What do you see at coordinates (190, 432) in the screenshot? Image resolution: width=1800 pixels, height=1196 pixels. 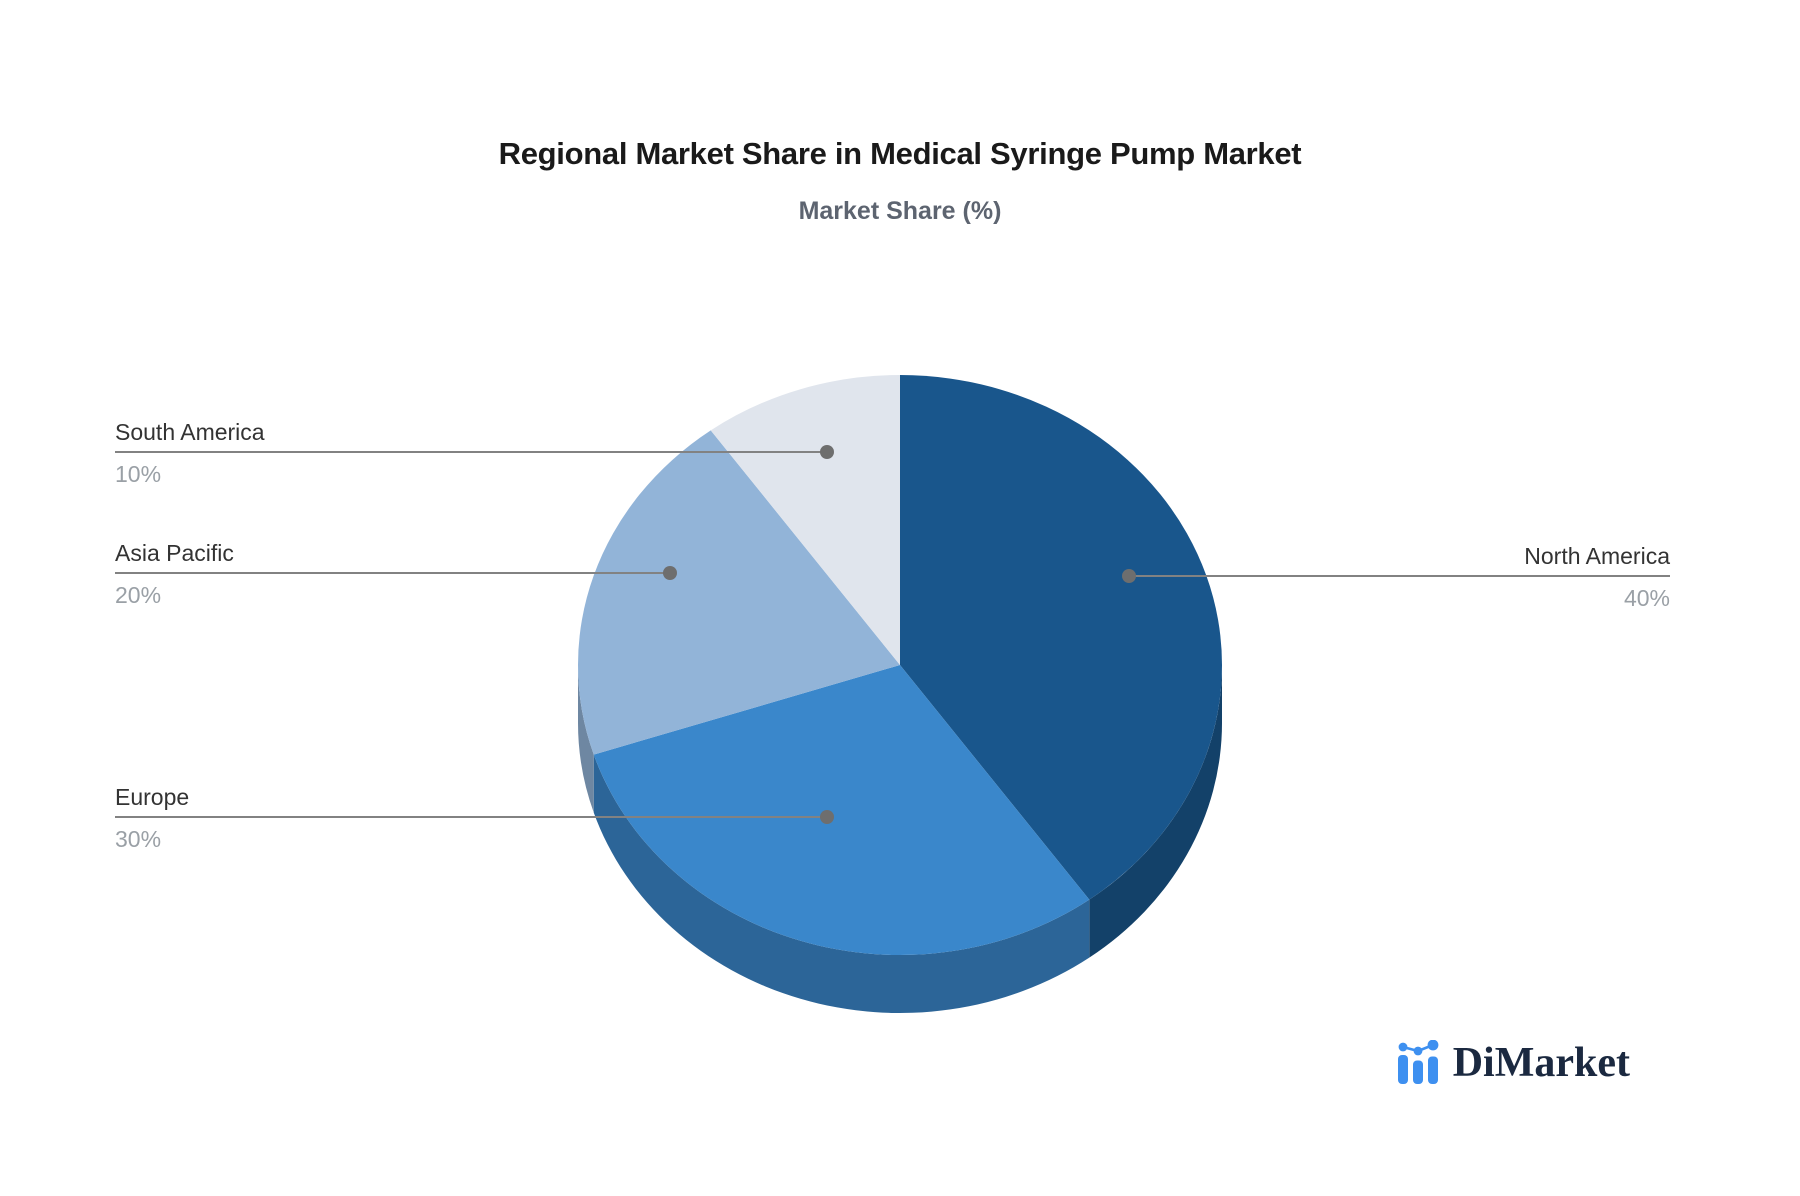 I see `slice-label: South America` at bounding box center [190, 432].